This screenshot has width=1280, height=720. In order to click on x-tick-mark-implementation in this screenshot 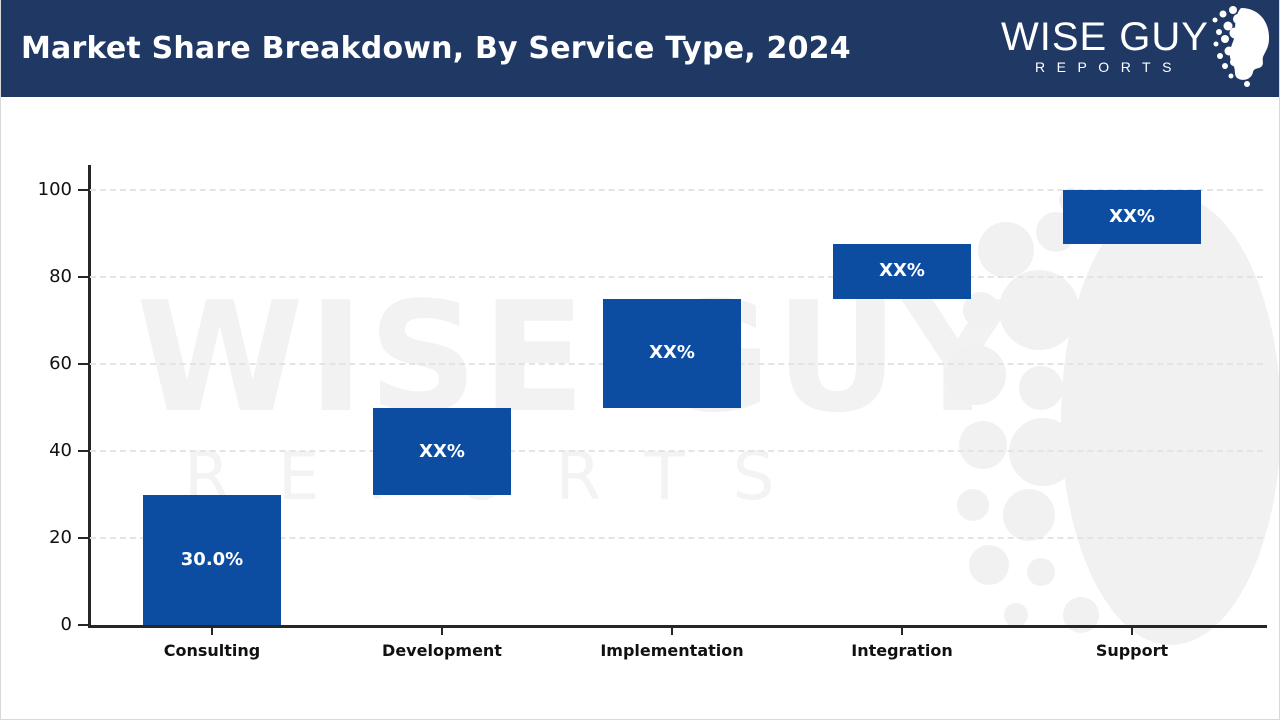, I will do `click(672, 631)`.